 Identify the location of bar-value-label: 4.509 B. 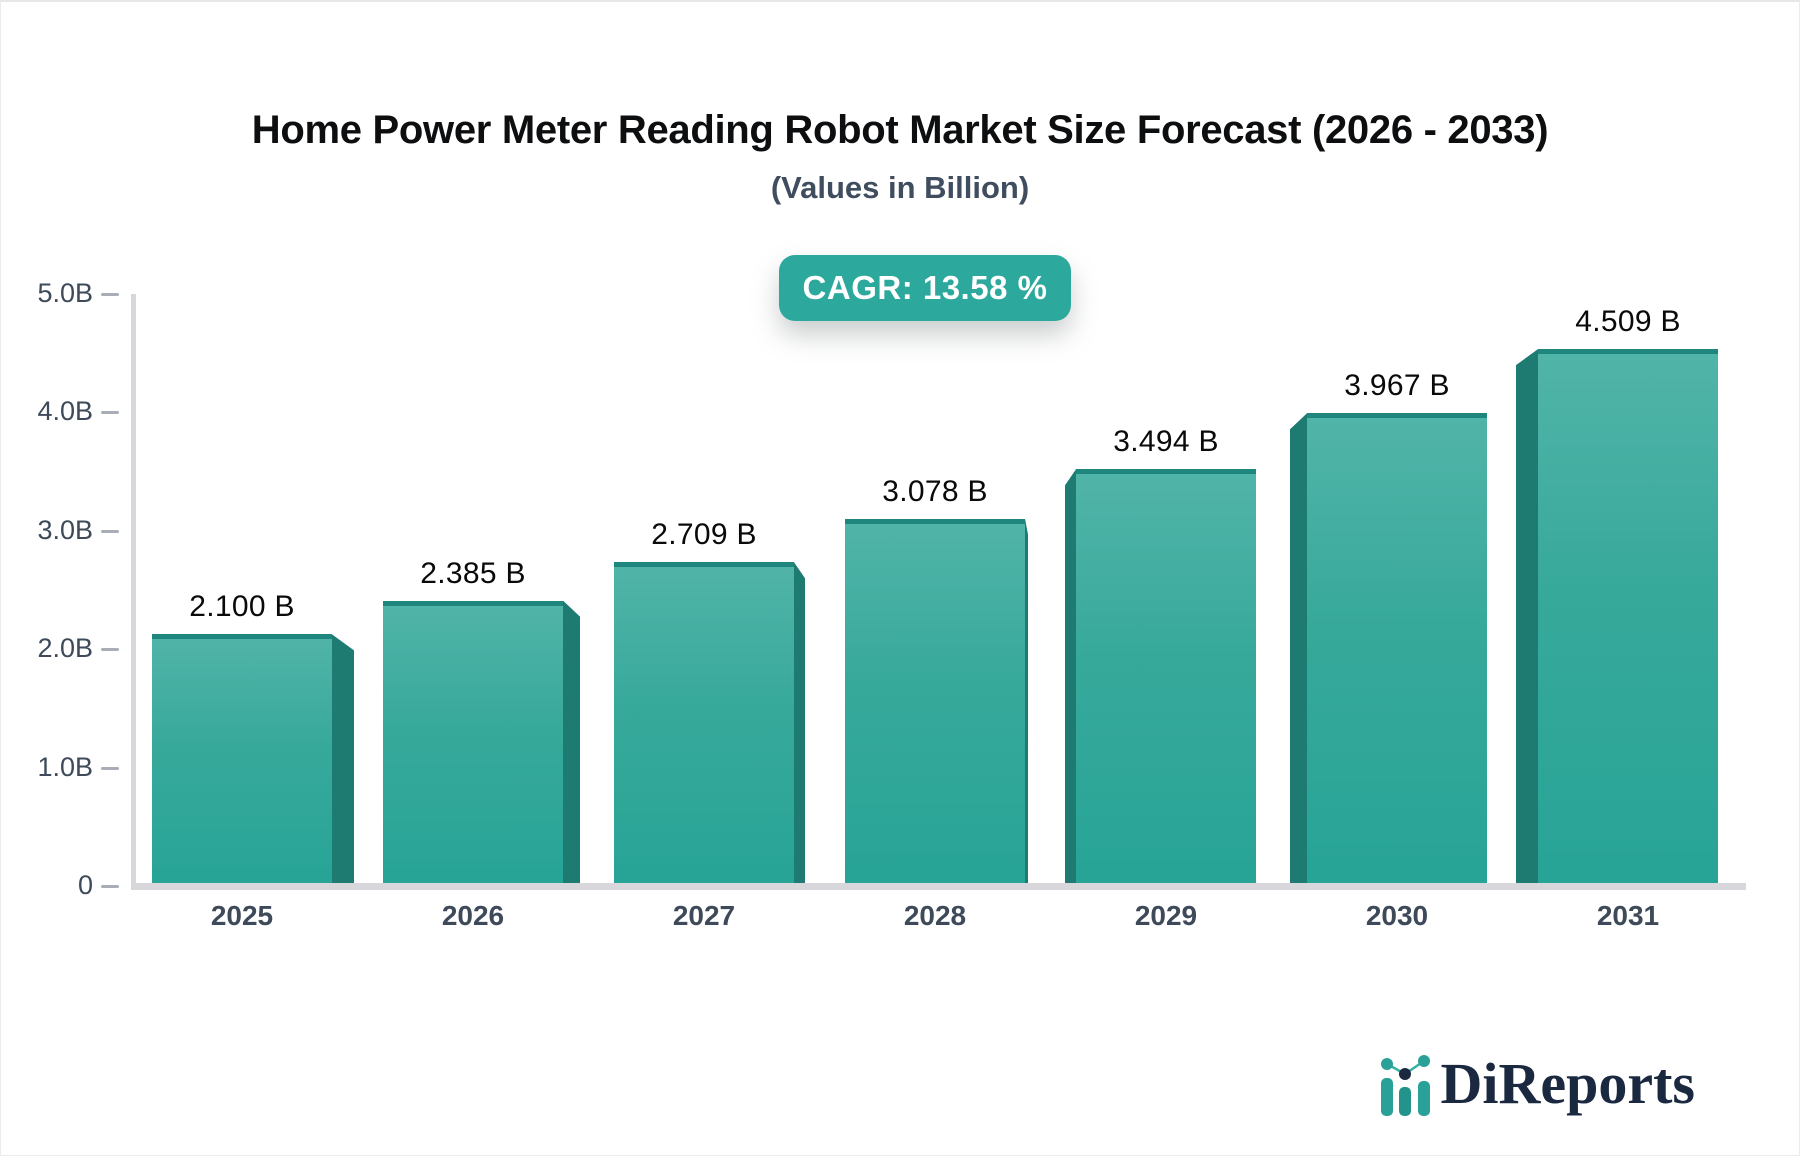
(1628, 322).